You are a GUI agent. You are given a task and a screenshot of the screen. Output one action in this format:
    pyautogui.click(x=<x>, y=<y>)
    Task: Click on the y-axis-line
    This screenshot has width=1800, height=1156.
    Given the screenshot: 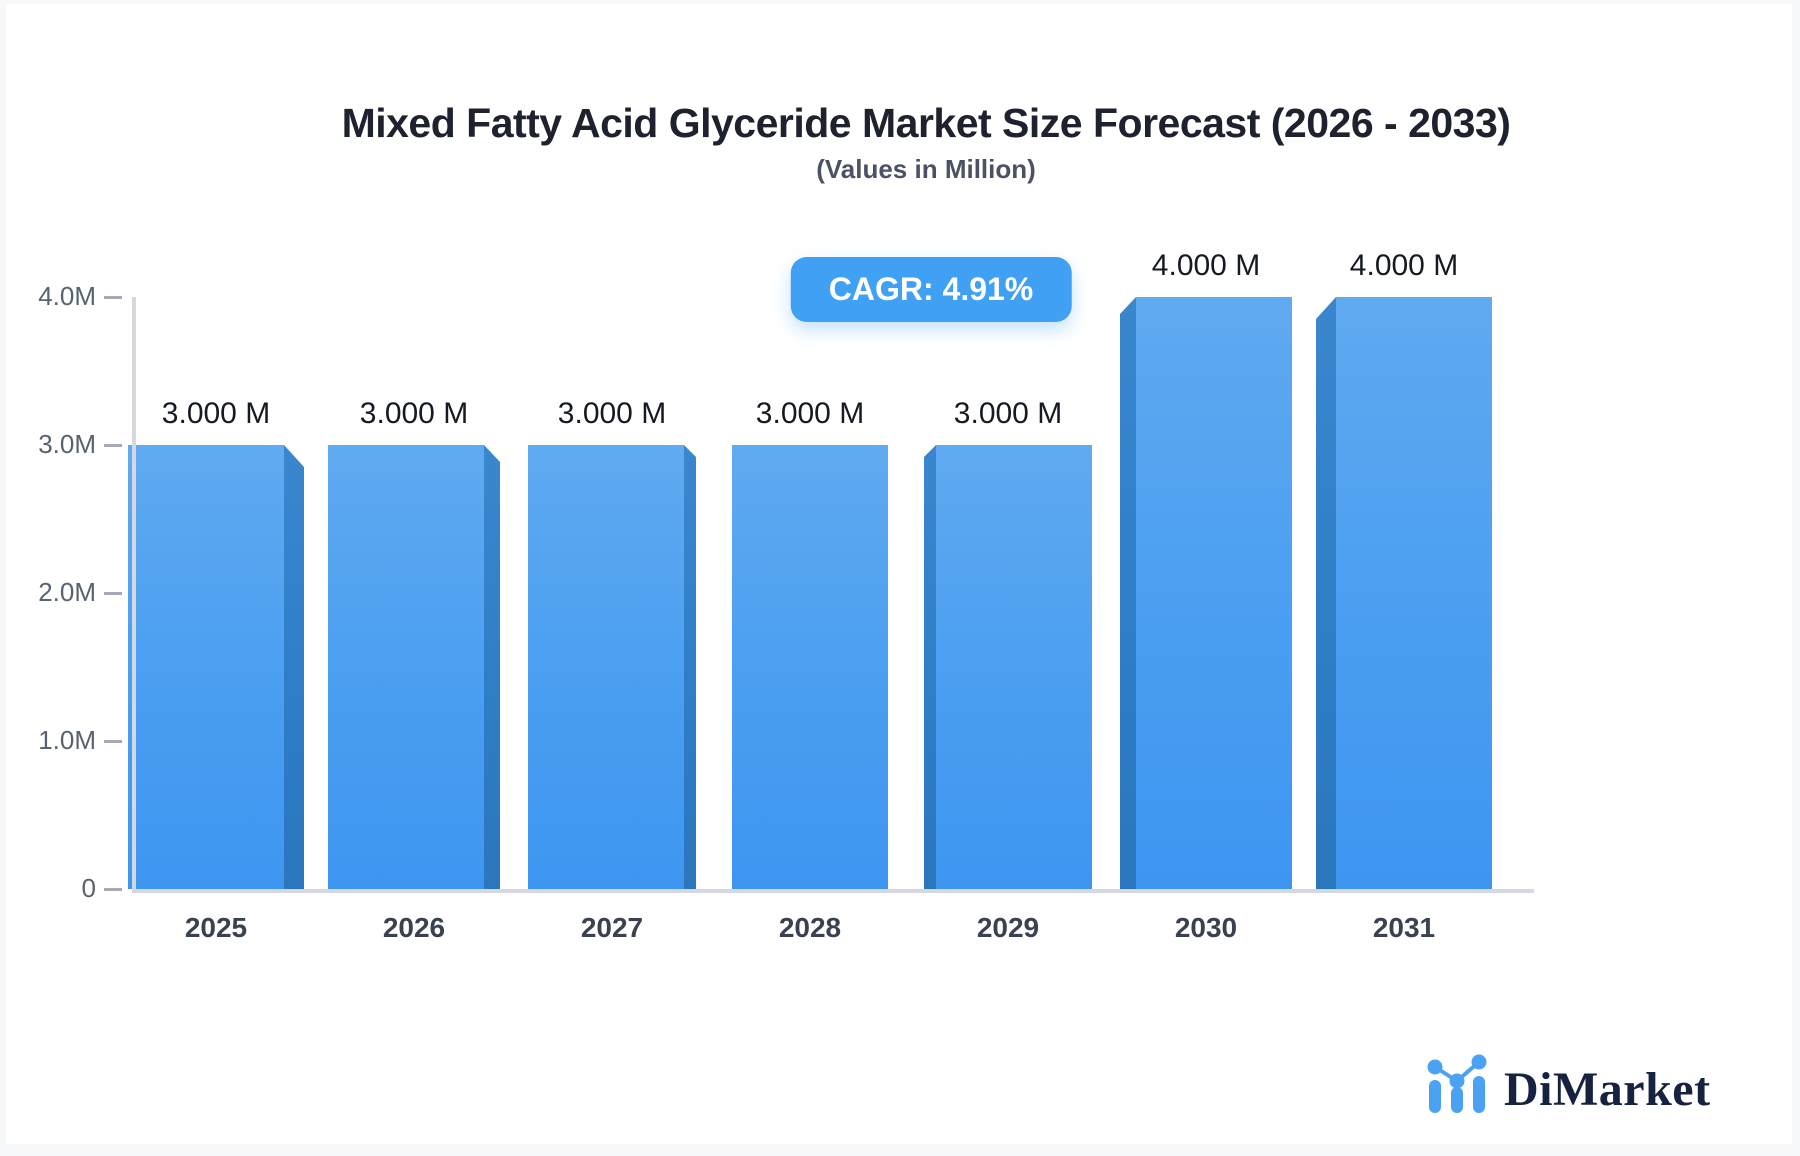 What is the action you would take?
    pyautogui.click(x=134, y=595)
    